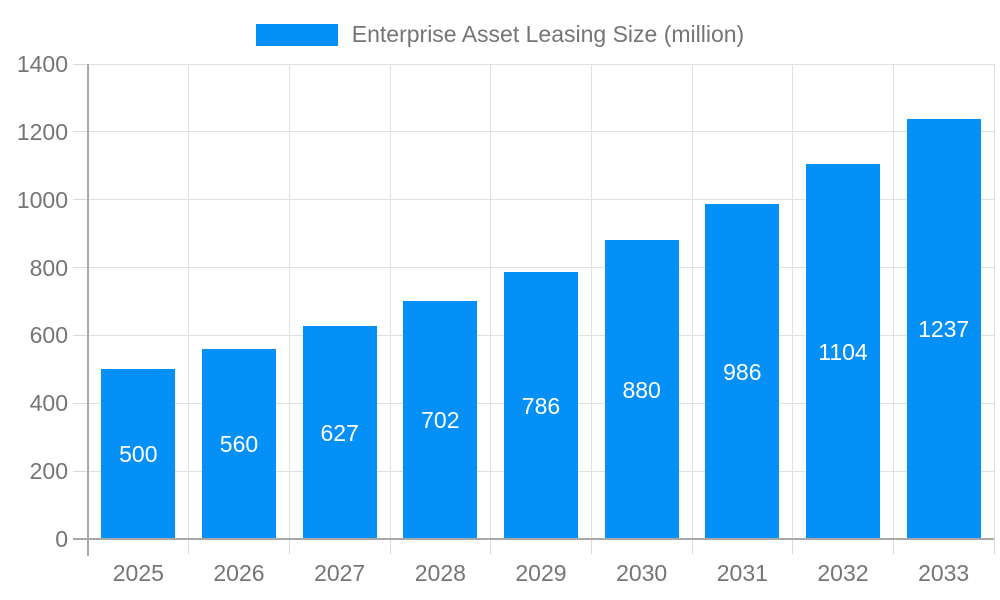 The width and height of the screenshot is (1000, 600). Describe the element at coordinates (42, 64) in the screenshot. I see `y-tick-label: 1400` at that location.